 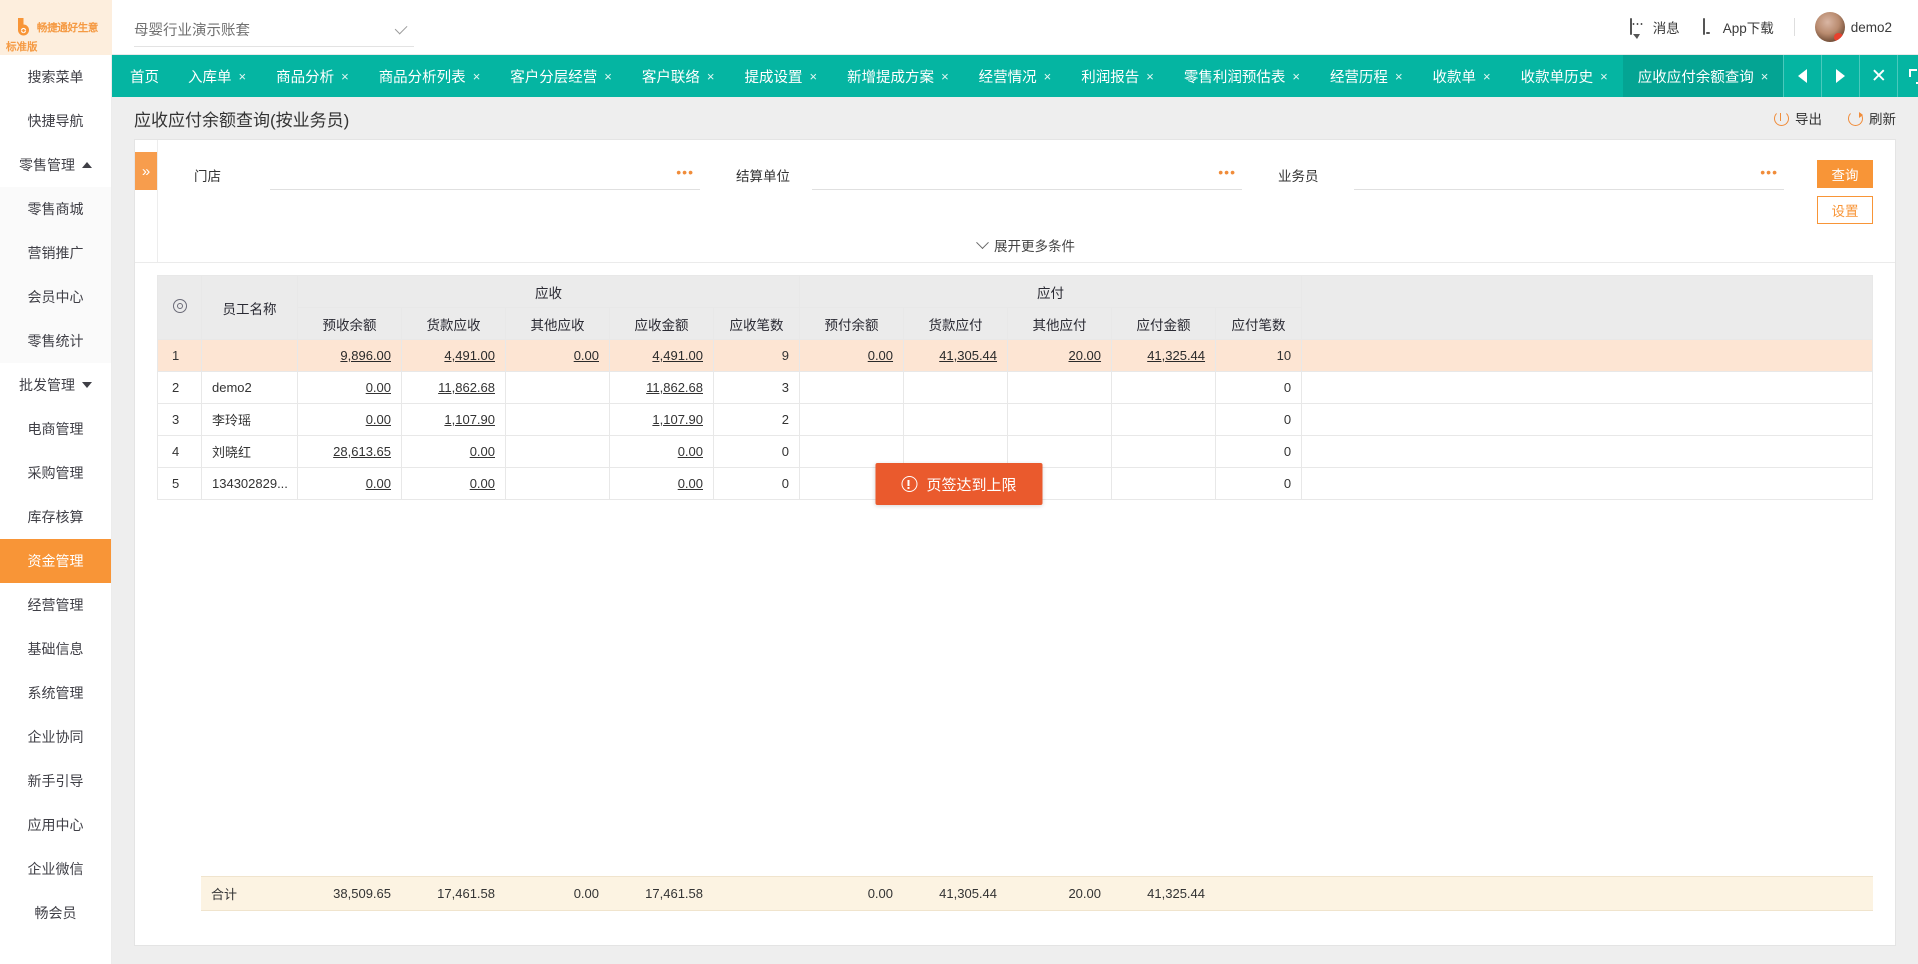 I want to click on cell-ar-goods: 4,491.00, so click(x=453, y=355).